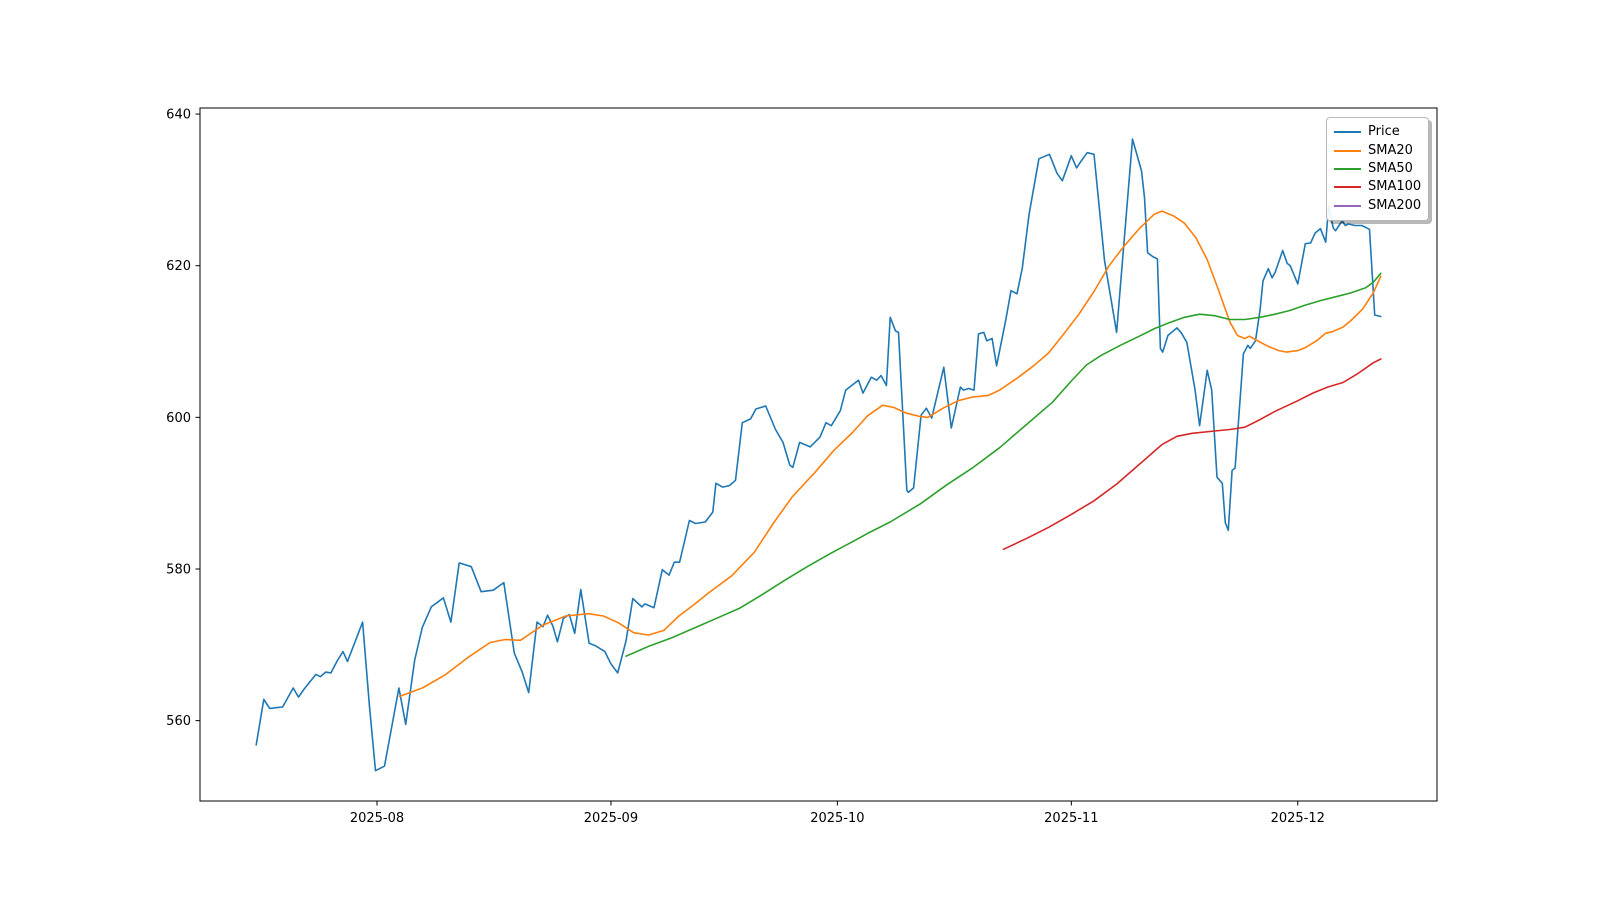 This screenshot has height=900, width=1600. Describe the element at coordinates (1390, 168) in the screenshot. I see `legend-label: SMA50` at that location.